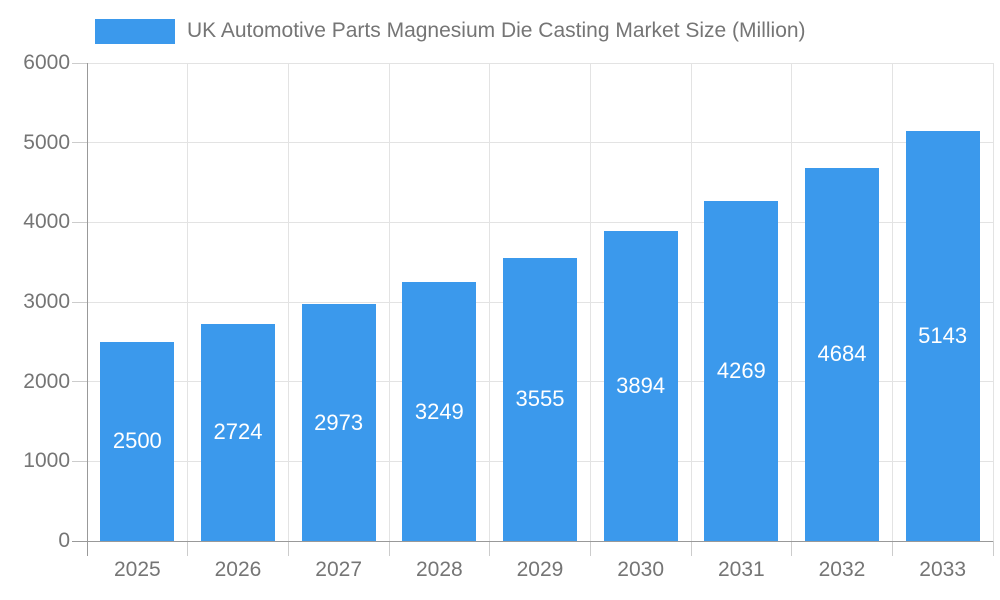 This screenshot has width=1000, height=600. Describe the element at coordinates (46, 301) in the screenshot. I see `y-tick-label: 3000` at that location.